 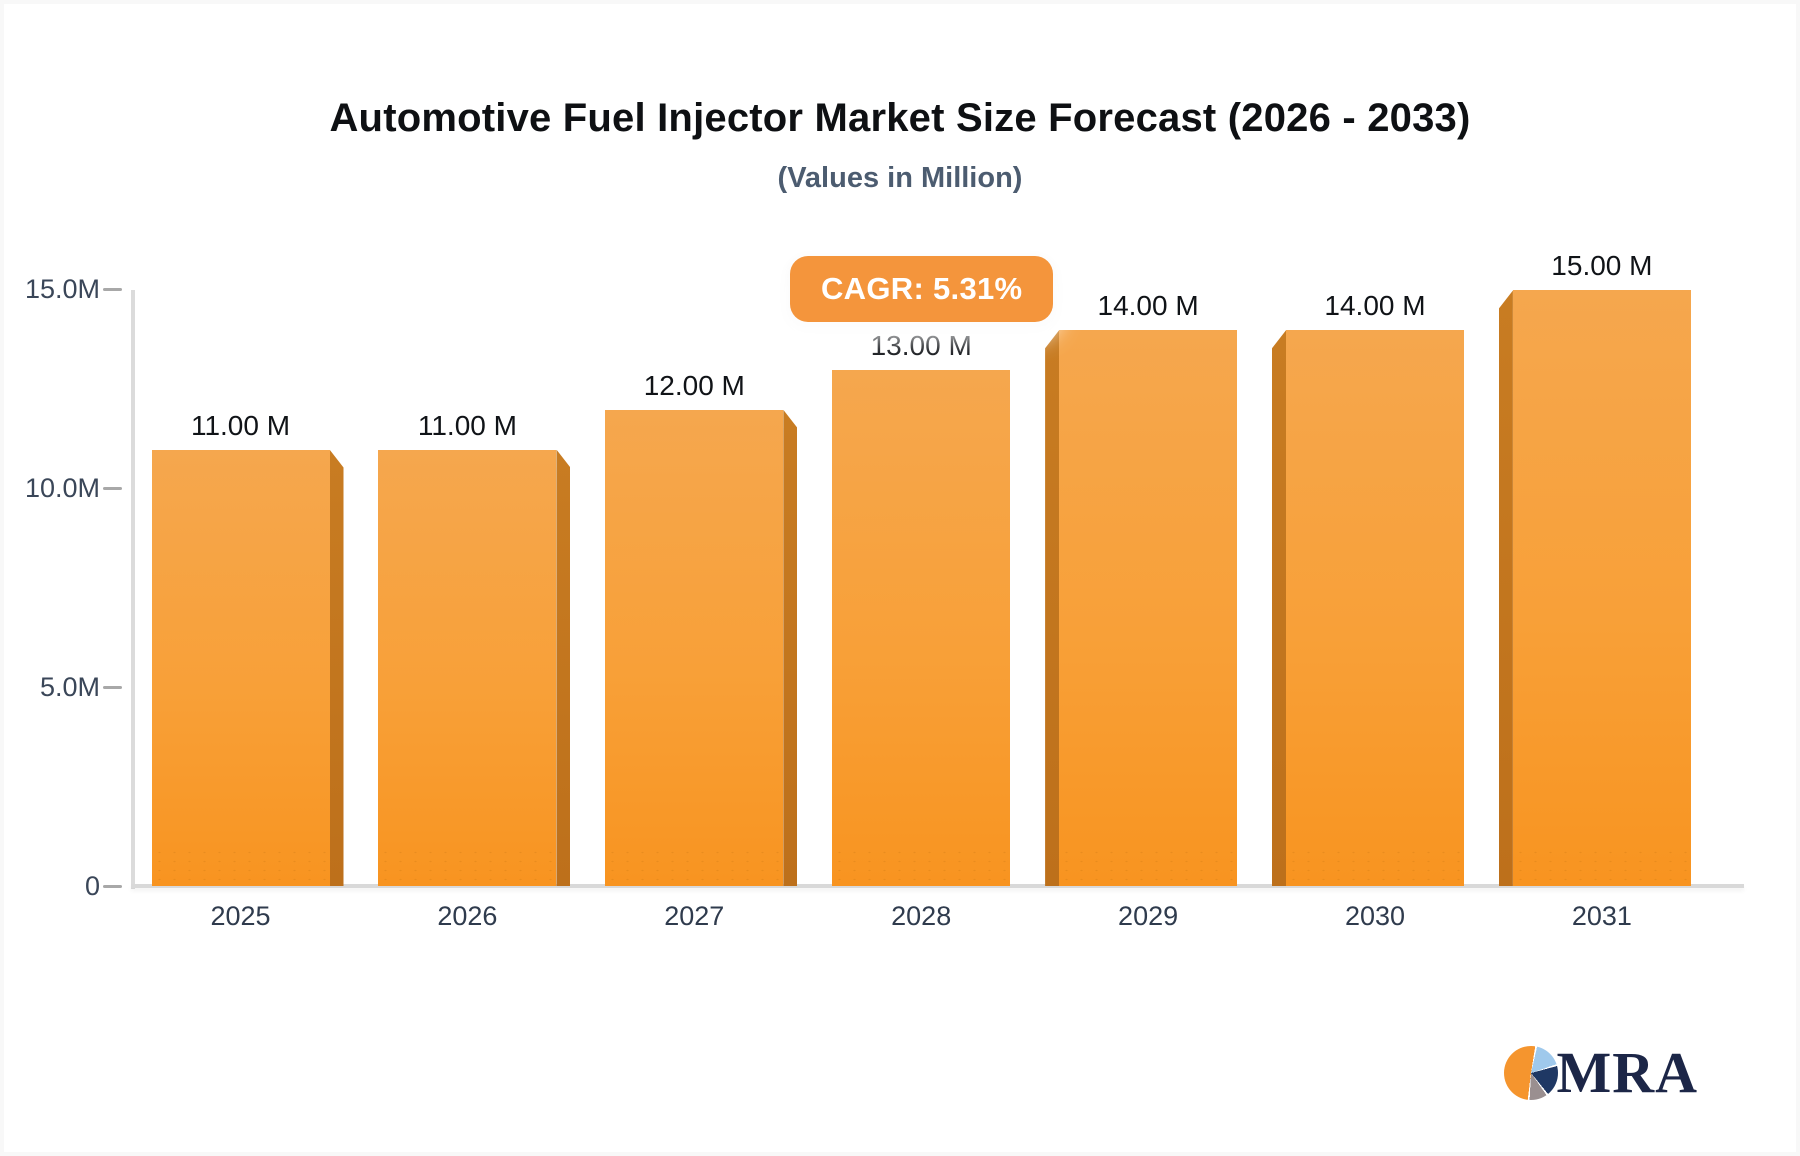 What do you see at coordinates (1148, 916) in the screenshot?
I see `x-axis-label: 2029` at bounding box center [1148, 916].